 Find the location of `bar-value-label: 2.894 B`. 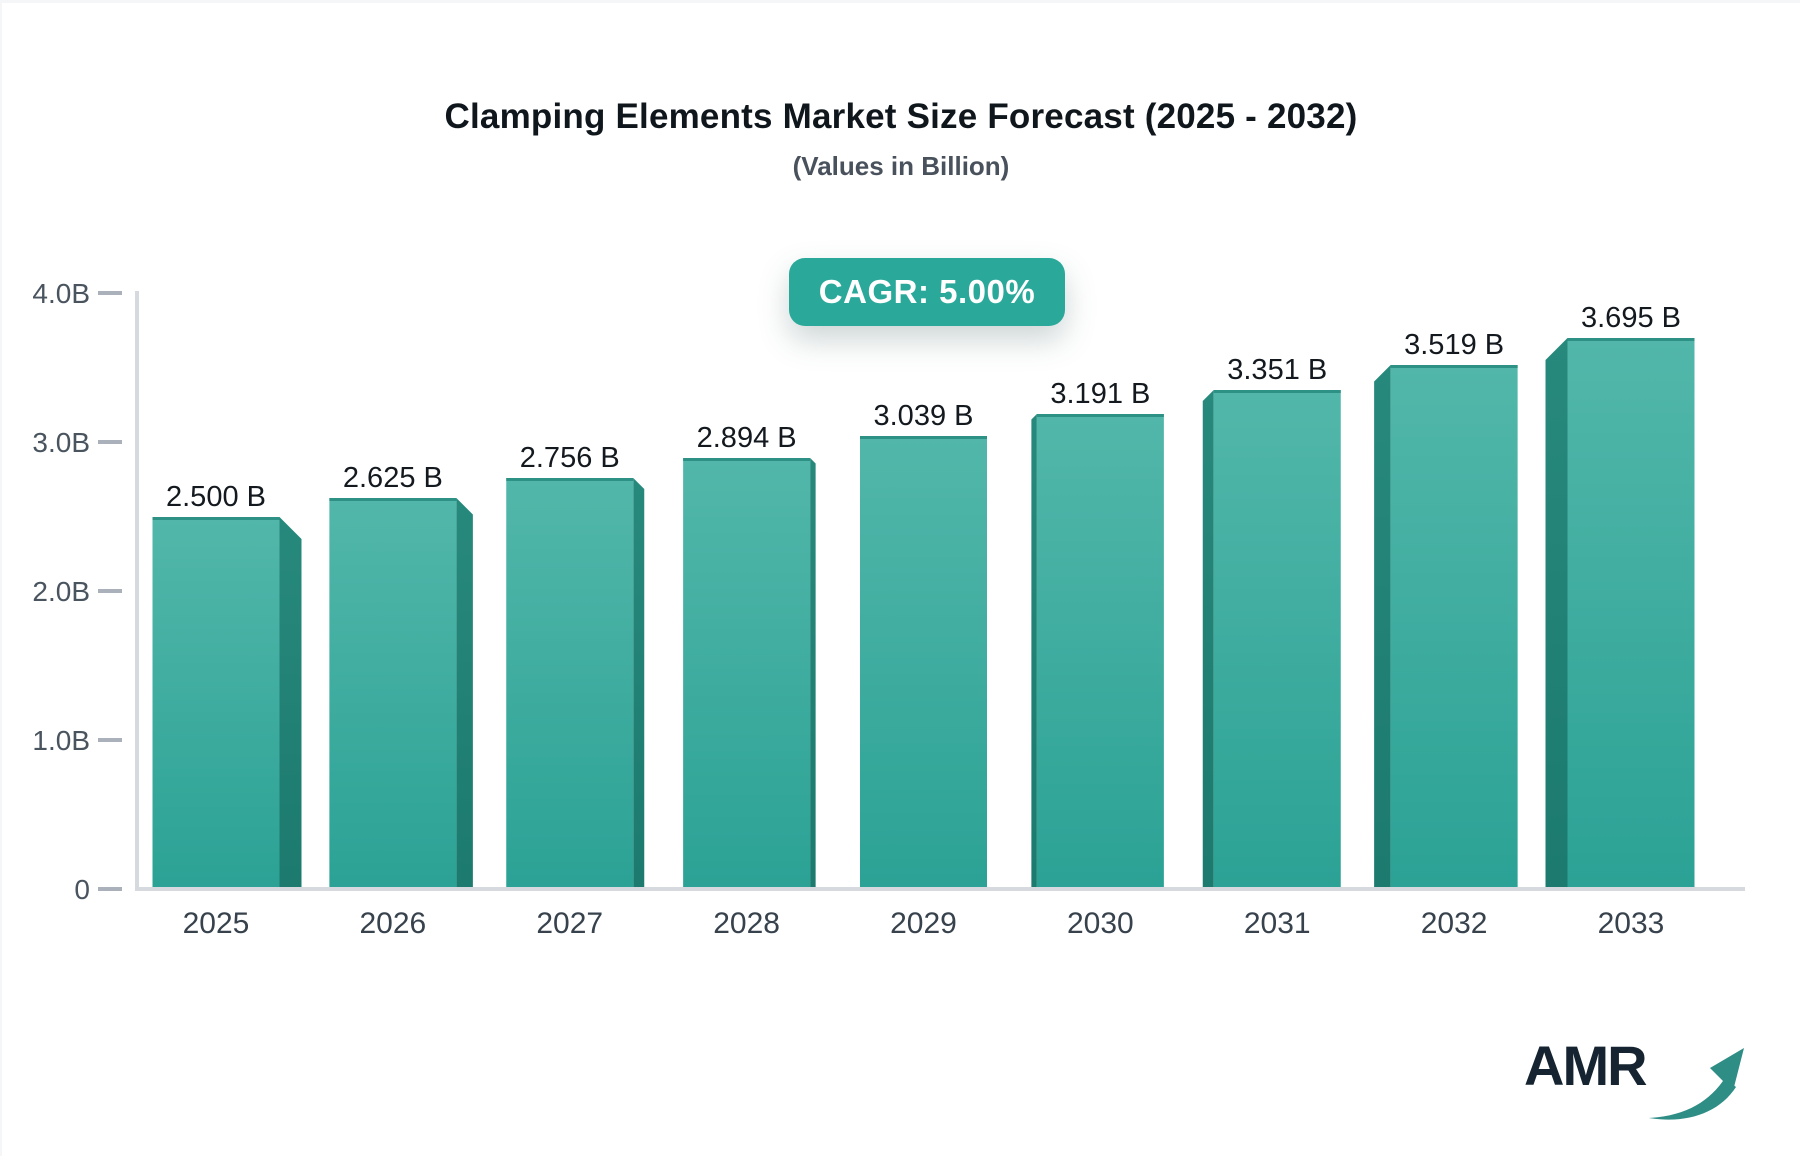

bar-value-label: 2.894 B is located at coordinates (747, 438).